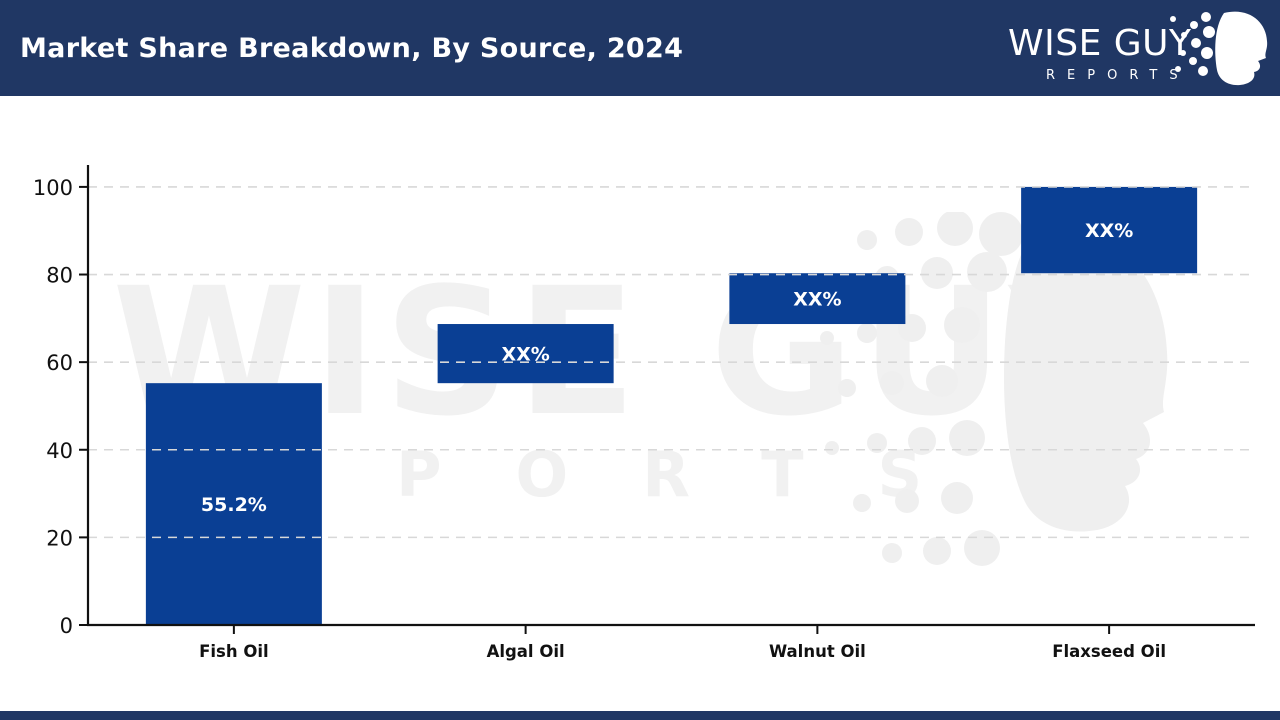 The height and width of the screenshot is (720, 1280). What do you see at coordinates (1109, 651) in the screenshot?
I see `x-category-label-flaxseed-oil: Flaxseed Oil` at bounding box center [1109, 651].